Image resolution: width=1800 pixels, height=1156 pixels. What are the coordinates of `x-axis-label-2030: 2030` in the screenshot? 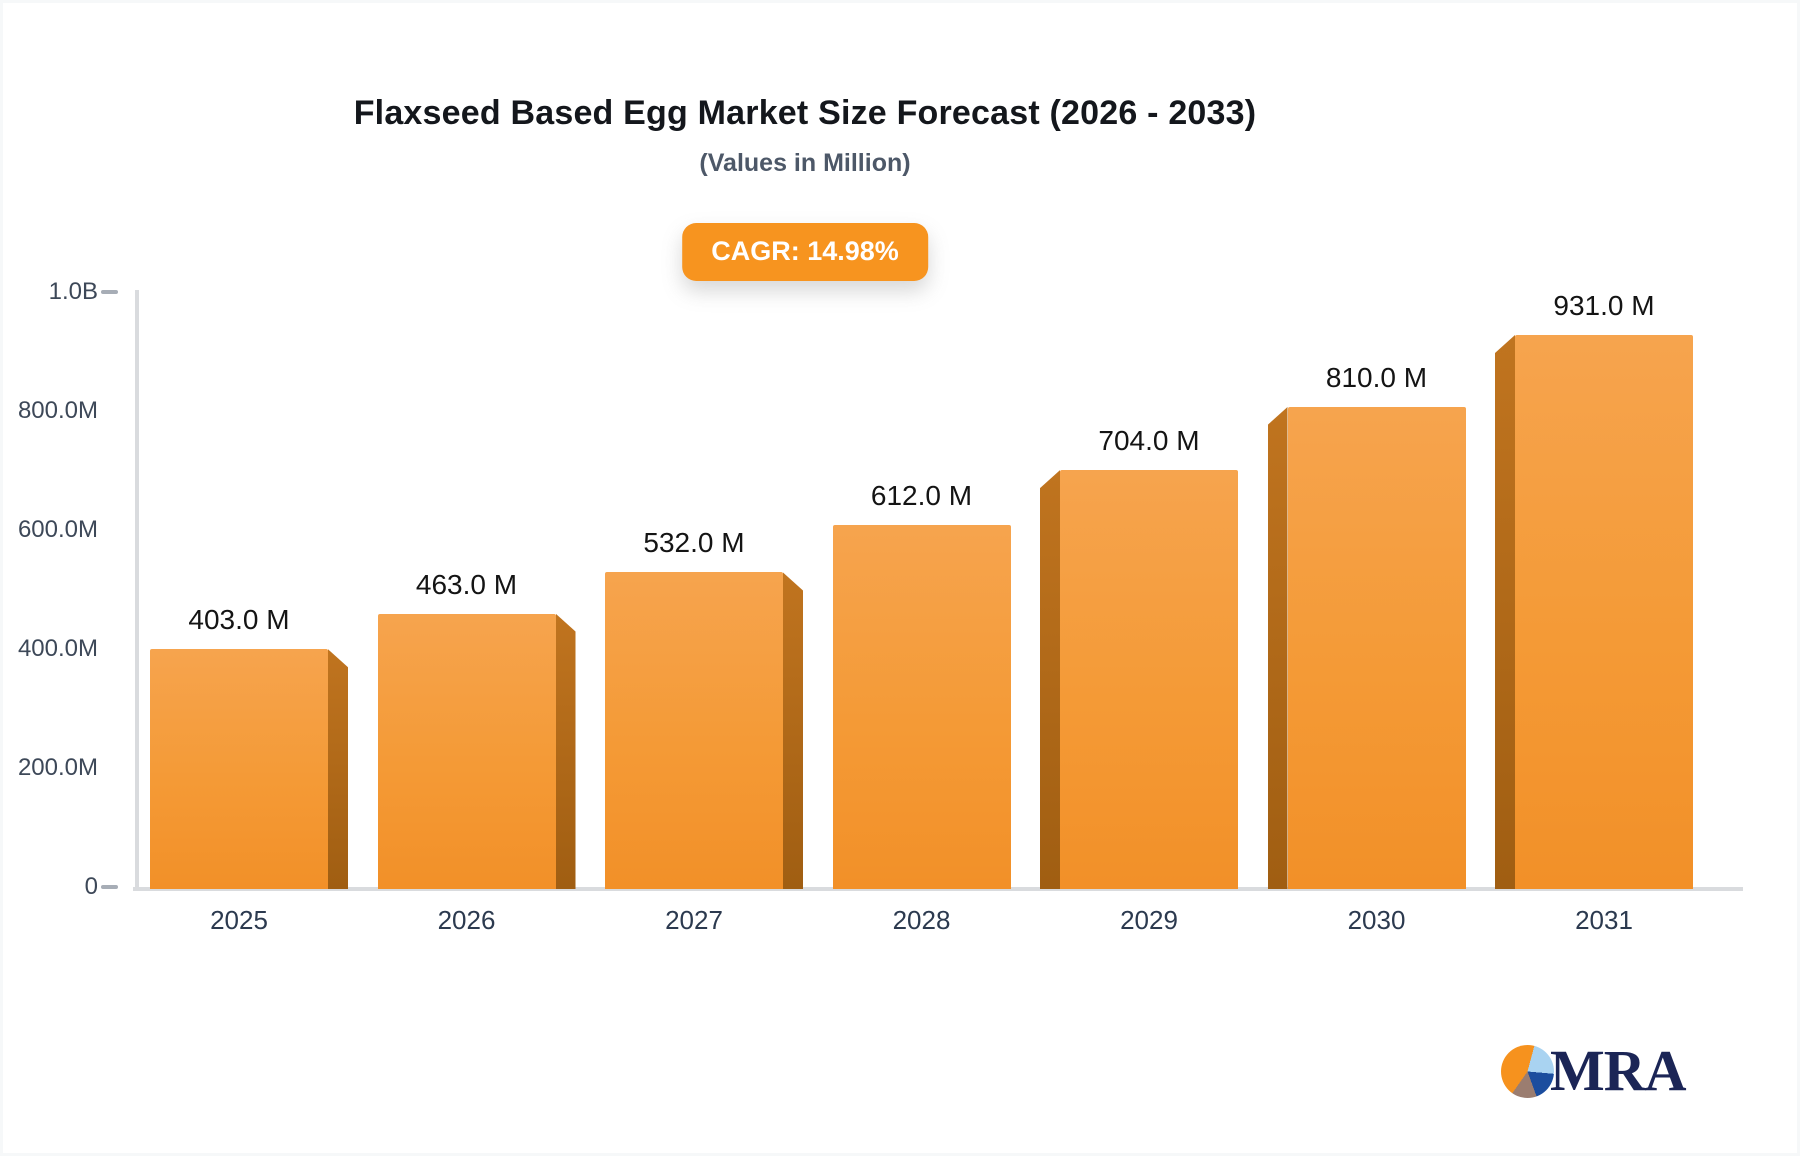 It's located at (1376, 920).